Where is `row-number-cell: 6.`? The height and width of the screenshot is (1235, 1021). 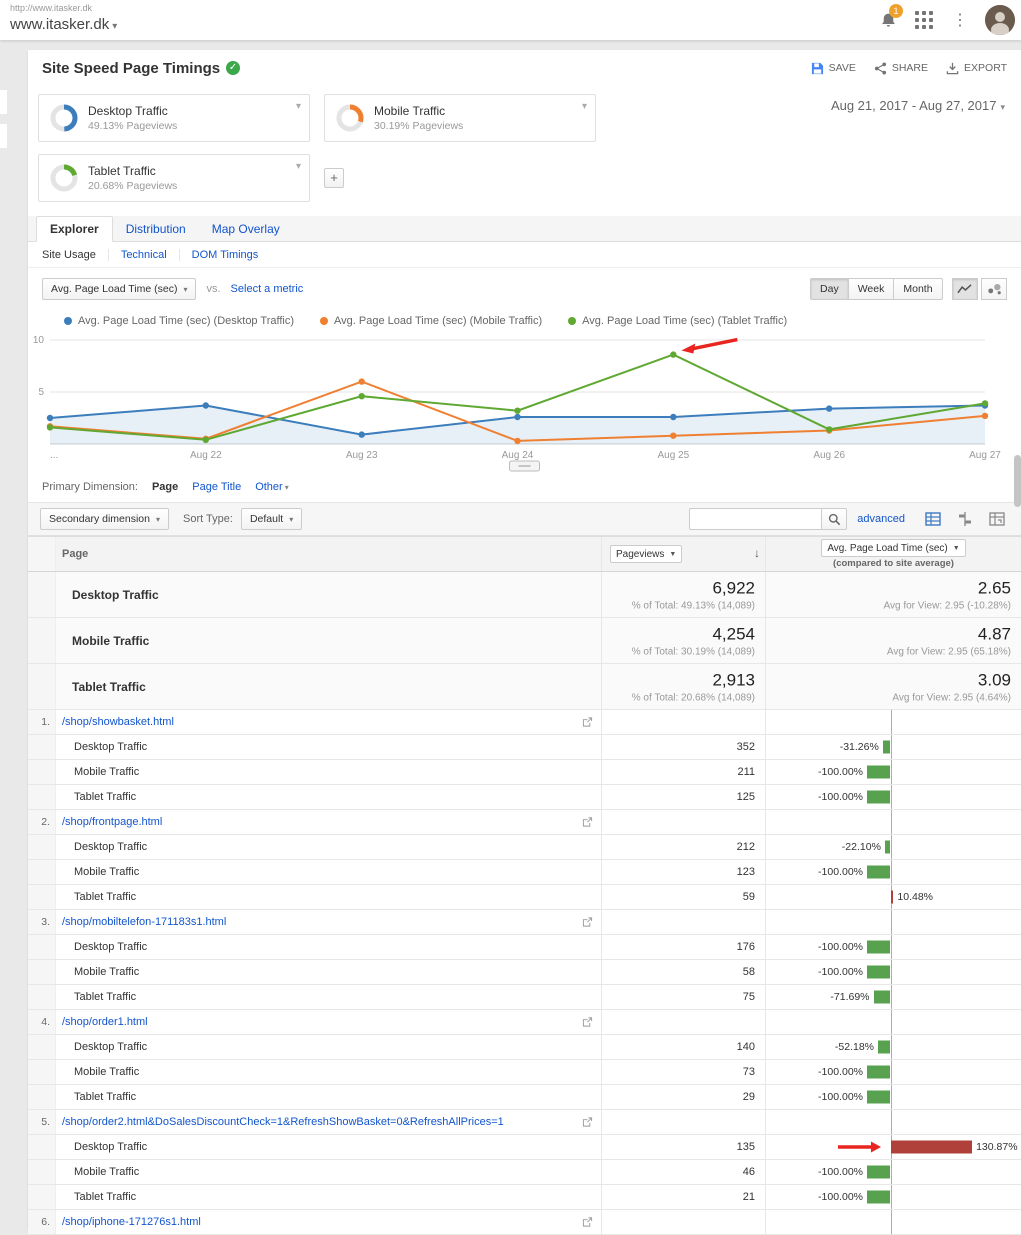 row-number-cell: 6. is located at coordinates (42, 1222).